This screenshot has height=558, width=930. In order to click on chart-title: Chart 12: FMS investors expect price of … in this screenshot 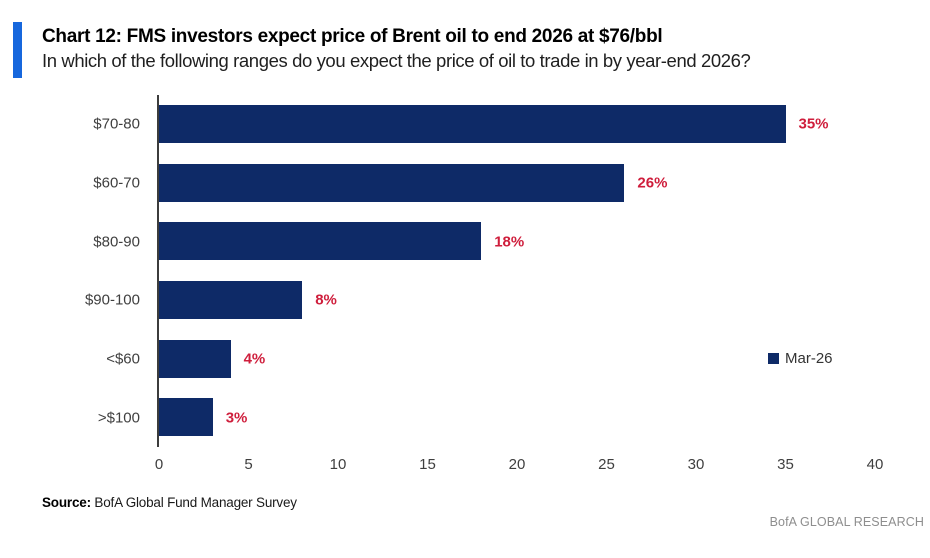, I will do `click(352, 36)`.